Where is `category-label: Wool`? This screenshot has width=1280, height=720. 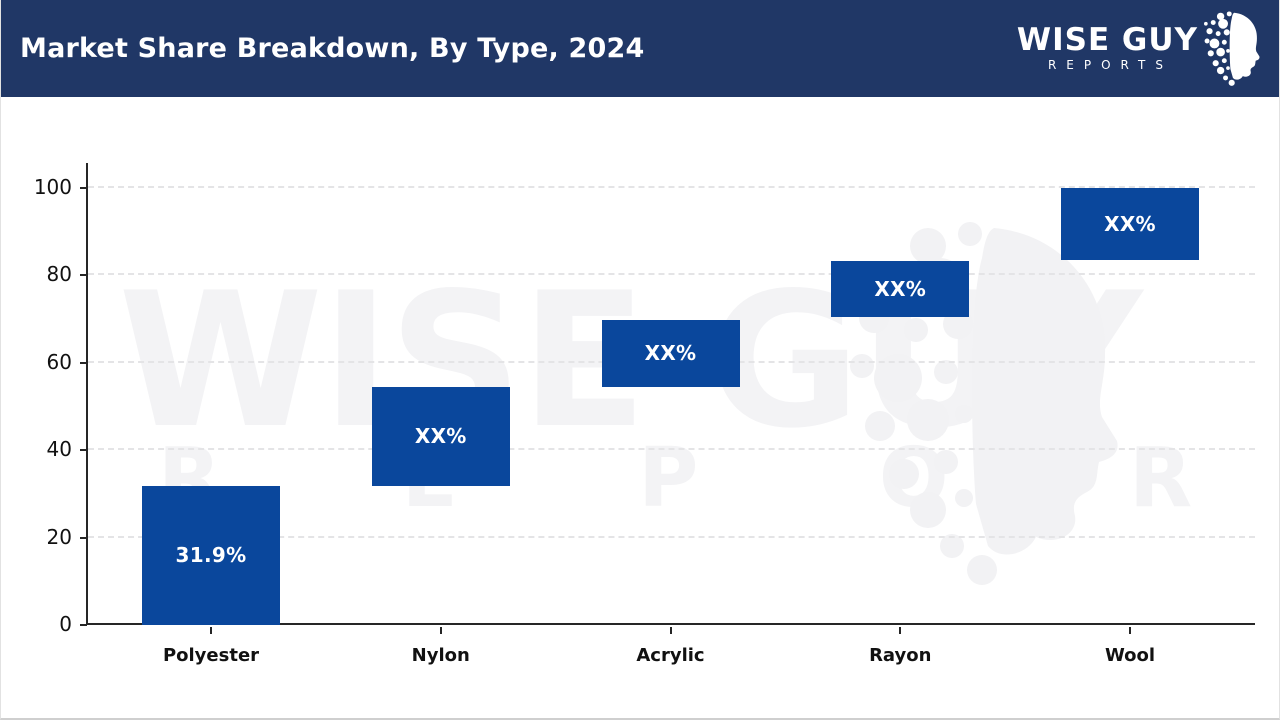
category-label: Wool is located at coordinates (1130, 655).